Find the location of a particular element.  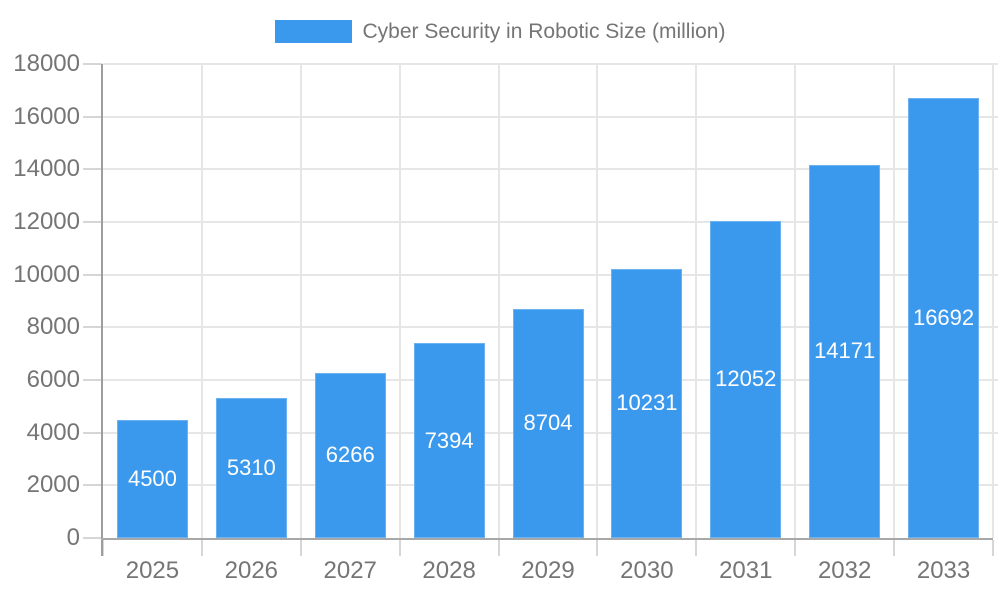

bar-value-label: 14171 is located at coordinates (845, 351).